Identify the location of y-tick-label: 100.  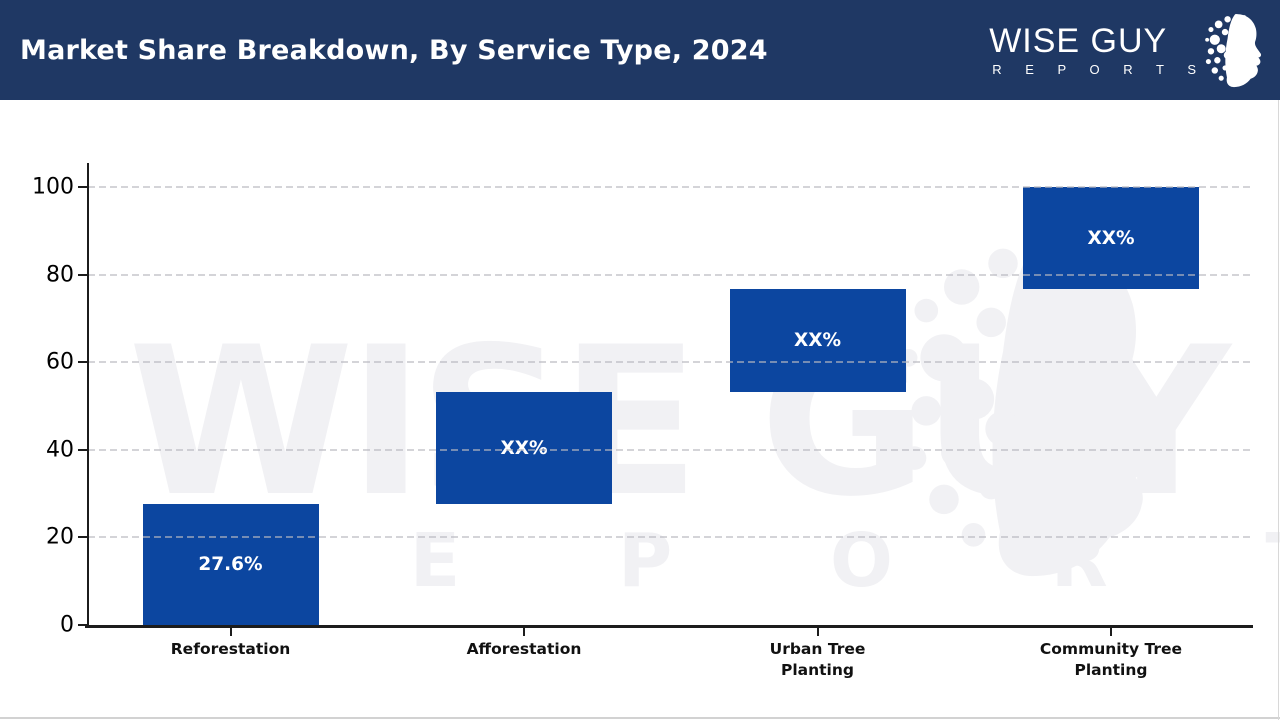
(53, 187).